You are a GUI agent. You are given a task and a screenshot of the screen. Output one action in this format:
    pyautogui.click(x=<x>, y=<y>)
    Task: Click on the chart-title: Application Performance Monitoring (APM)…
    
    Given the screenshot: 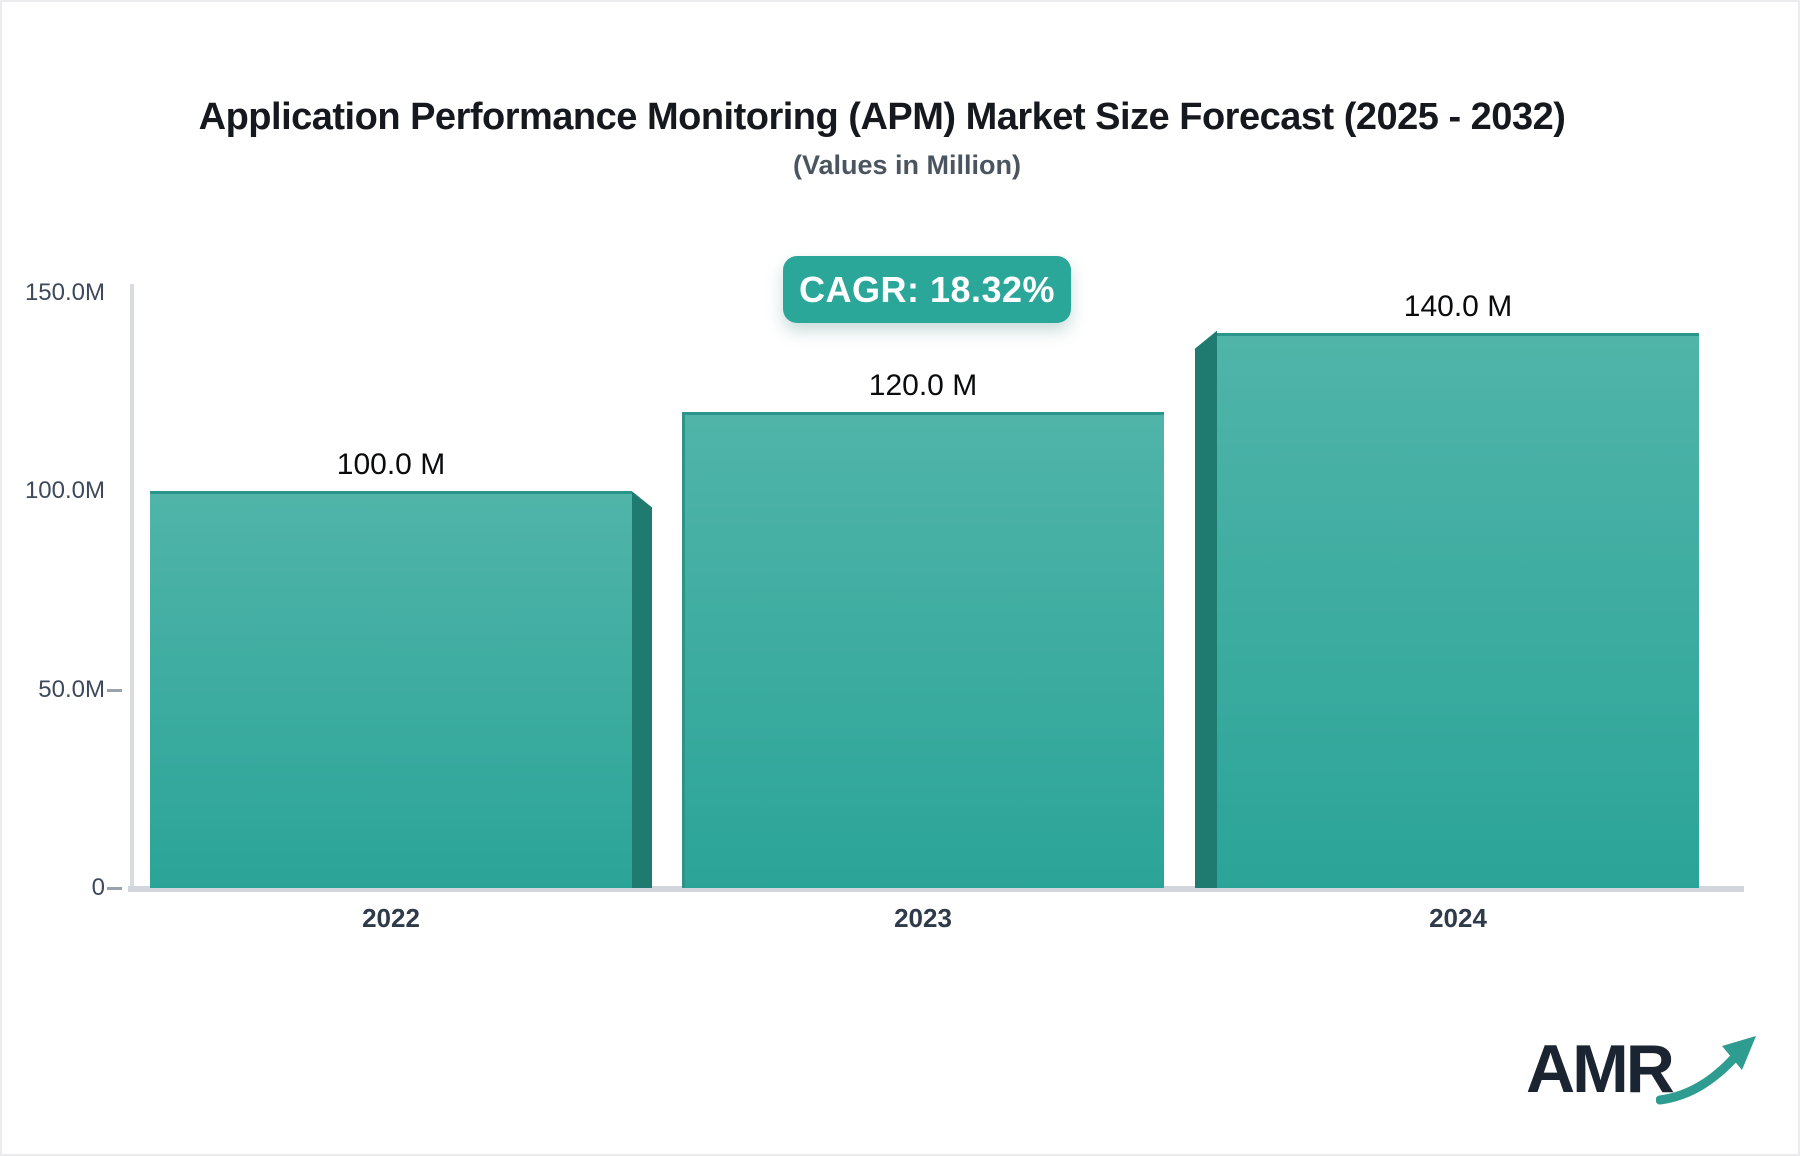 What is the action you would take?
    pyautogui.click(x=882, y=117)
    